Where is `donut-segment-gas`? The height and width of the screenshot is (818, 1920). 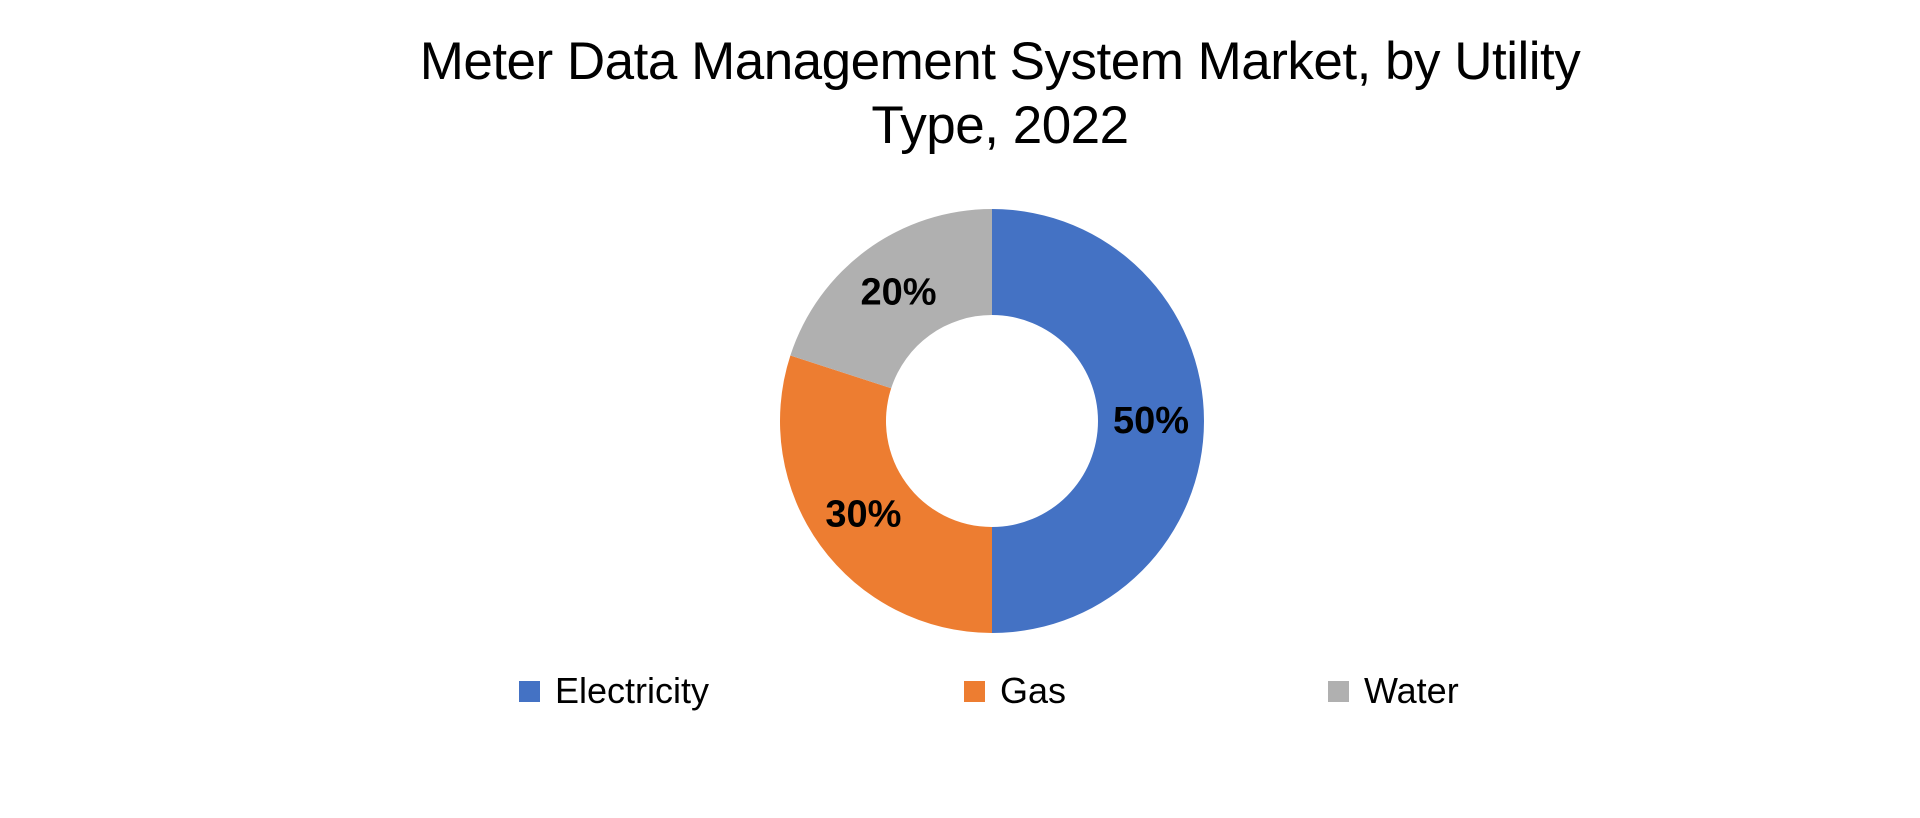
donut-segment-gas is located at coordinates (885, 494).